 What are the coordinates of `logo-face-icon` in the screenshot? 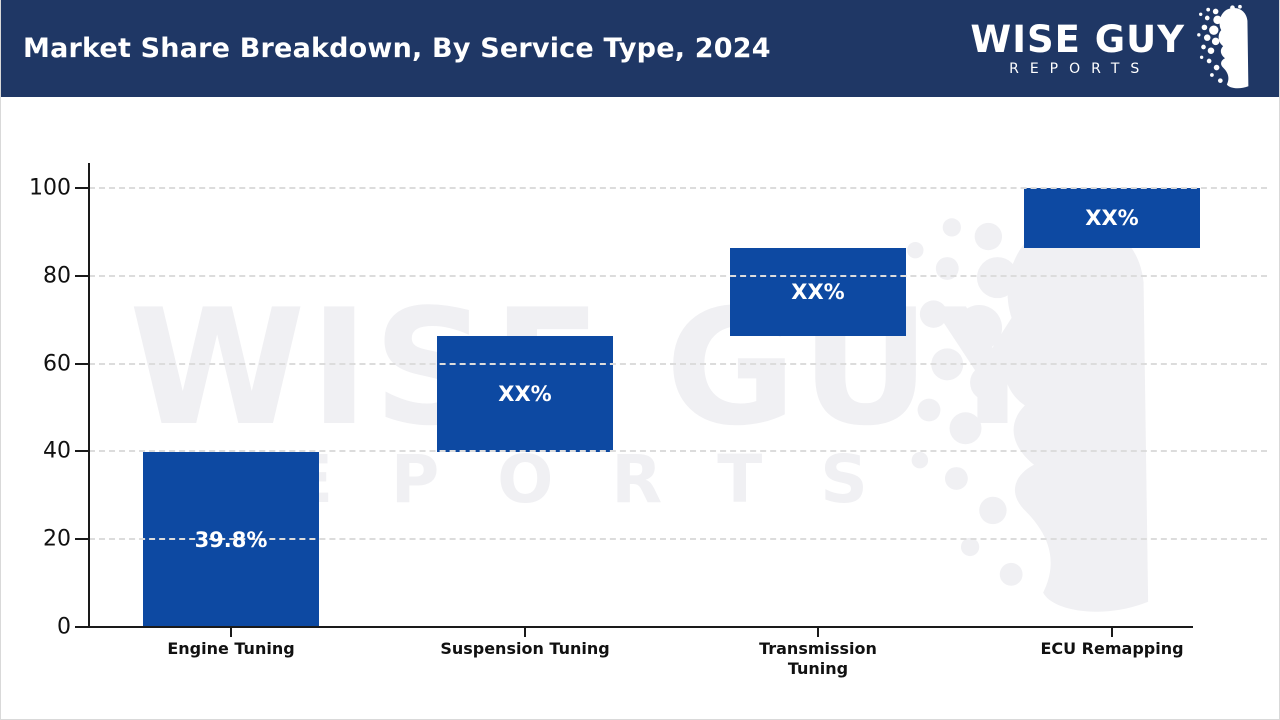 It's located at (1225, 49).